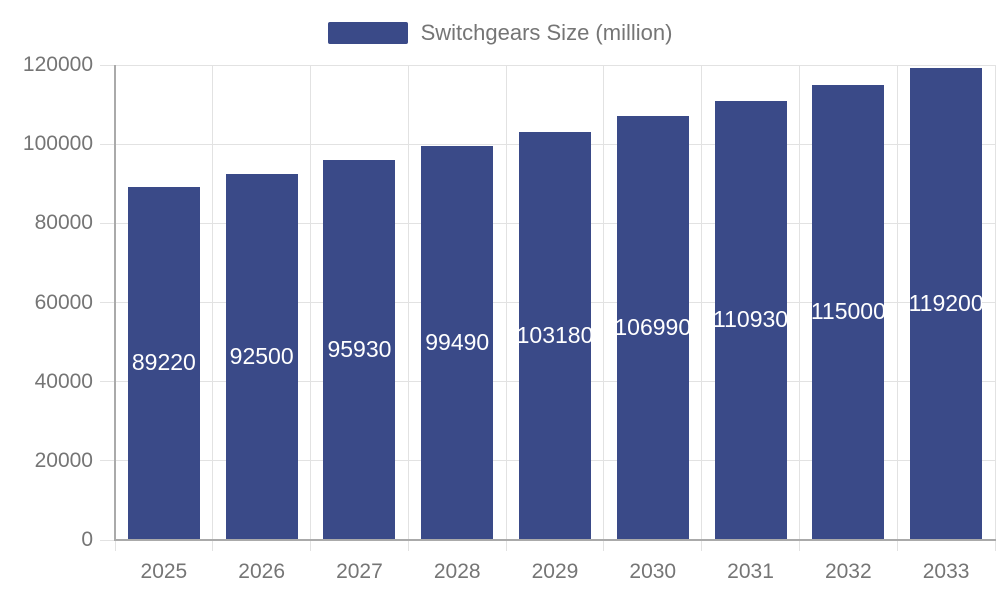 Image resolution: width=1000 pixels, height=600 pixels. I want to click on bar-2030: 106990, so click(652, 327).